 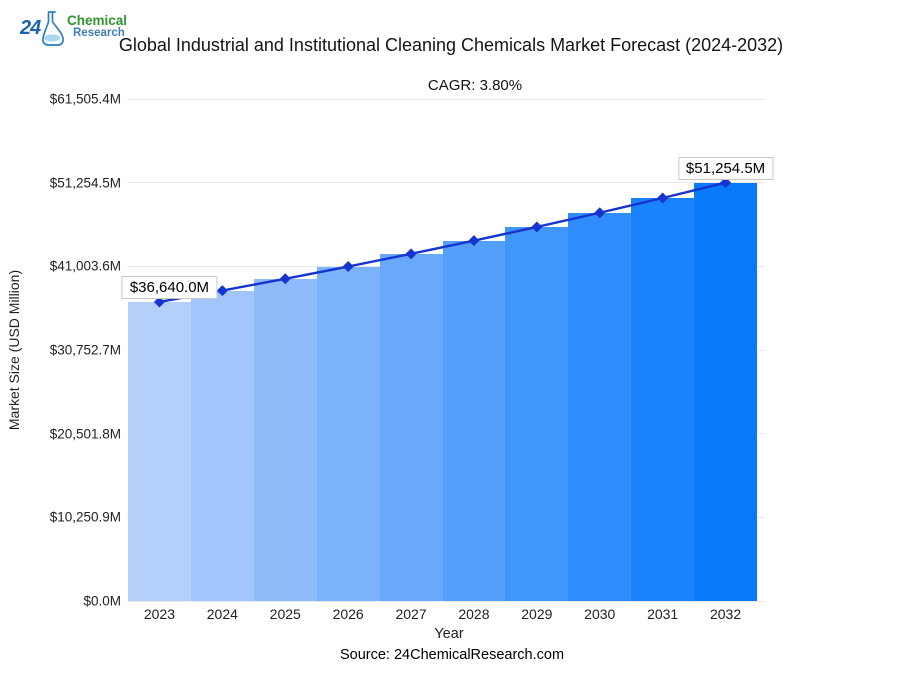 What do you see at coordinates (85, 99) in the screenshot?
I see `y-tick-label: $61,505.4M` at bounding box center [85, 99].